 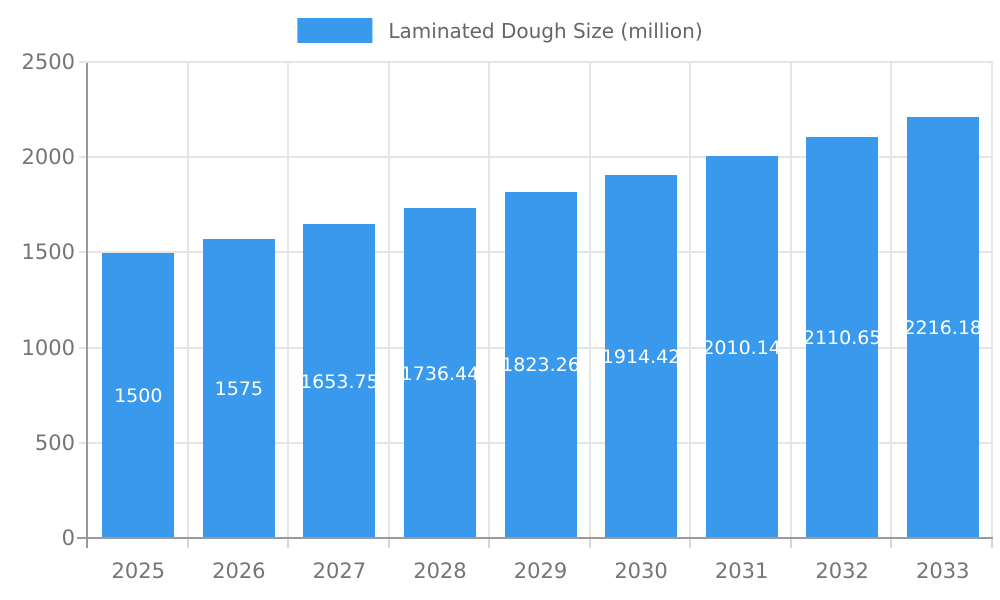 What do you see at coordinates (54, 442) in the screenshot?
I see `y-axis-label: 500` at bounding box center [54, 442].